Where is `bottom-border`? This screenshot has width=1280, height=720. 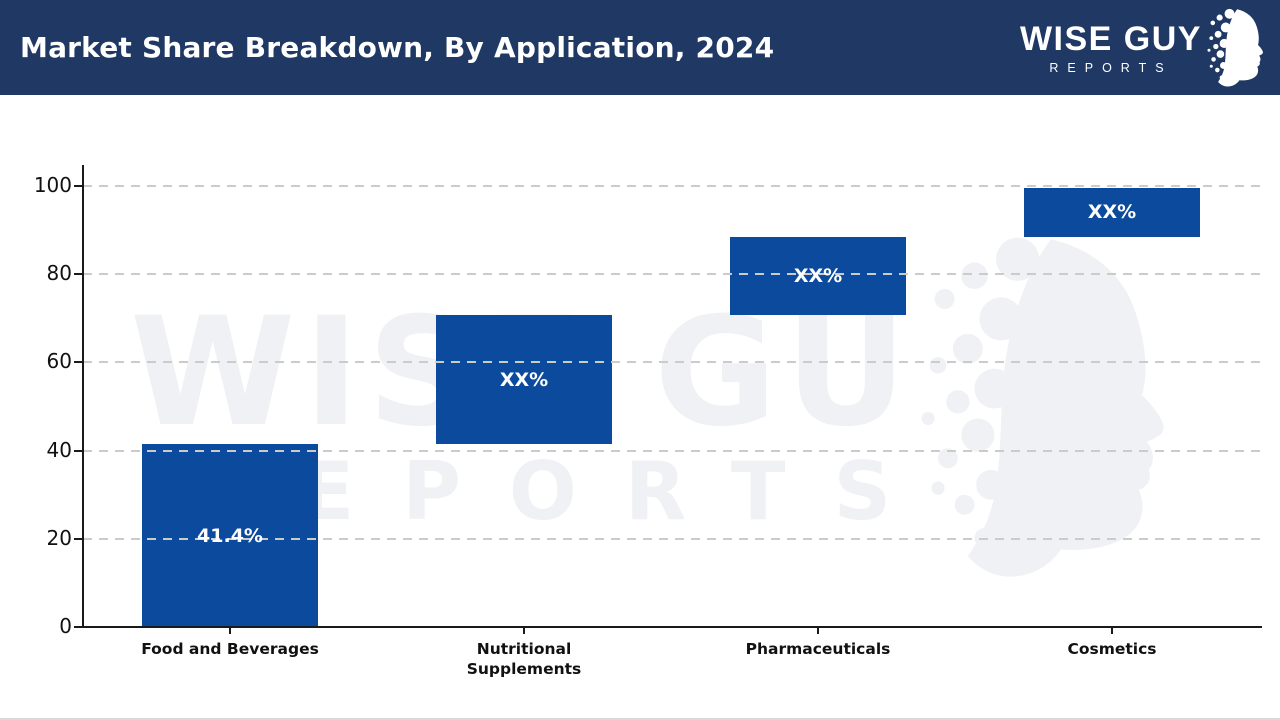
bottom-border is located at coordinates (640, 719).